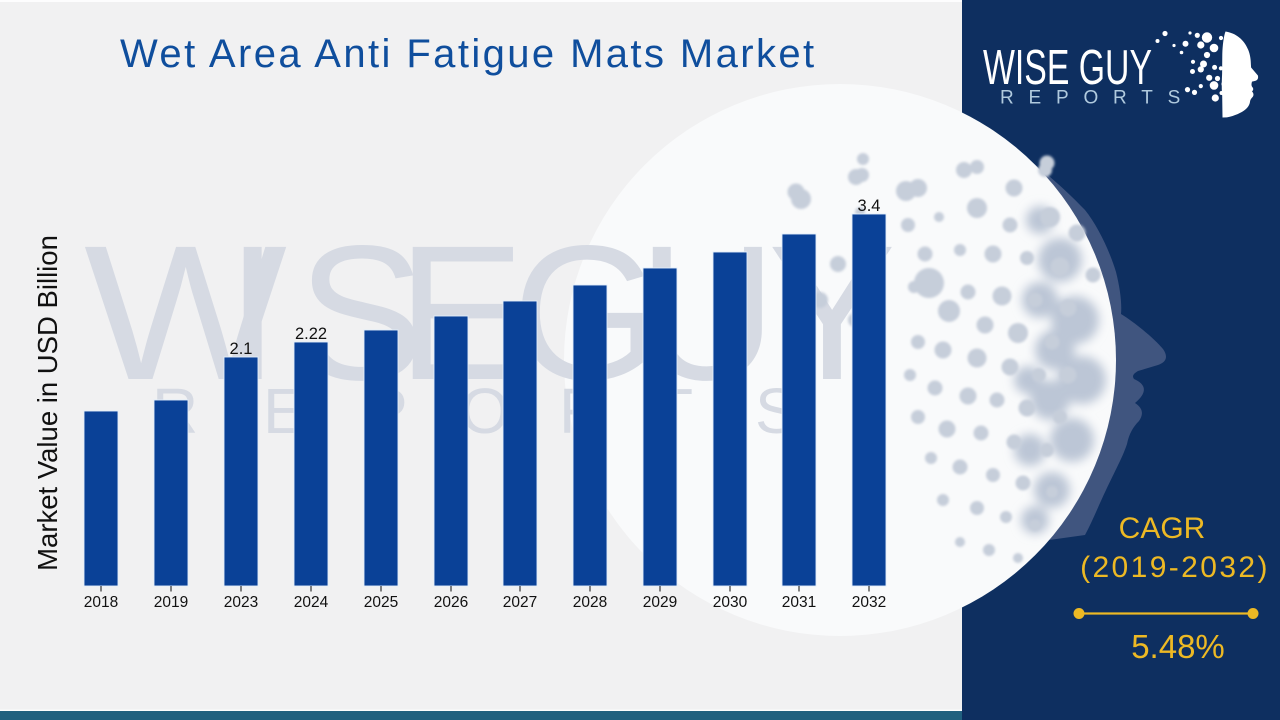 The image size is (1280, 720). Describe the element at coordinates (590, 602) in the screenshot. I see `svg-text: 2028` at that location.